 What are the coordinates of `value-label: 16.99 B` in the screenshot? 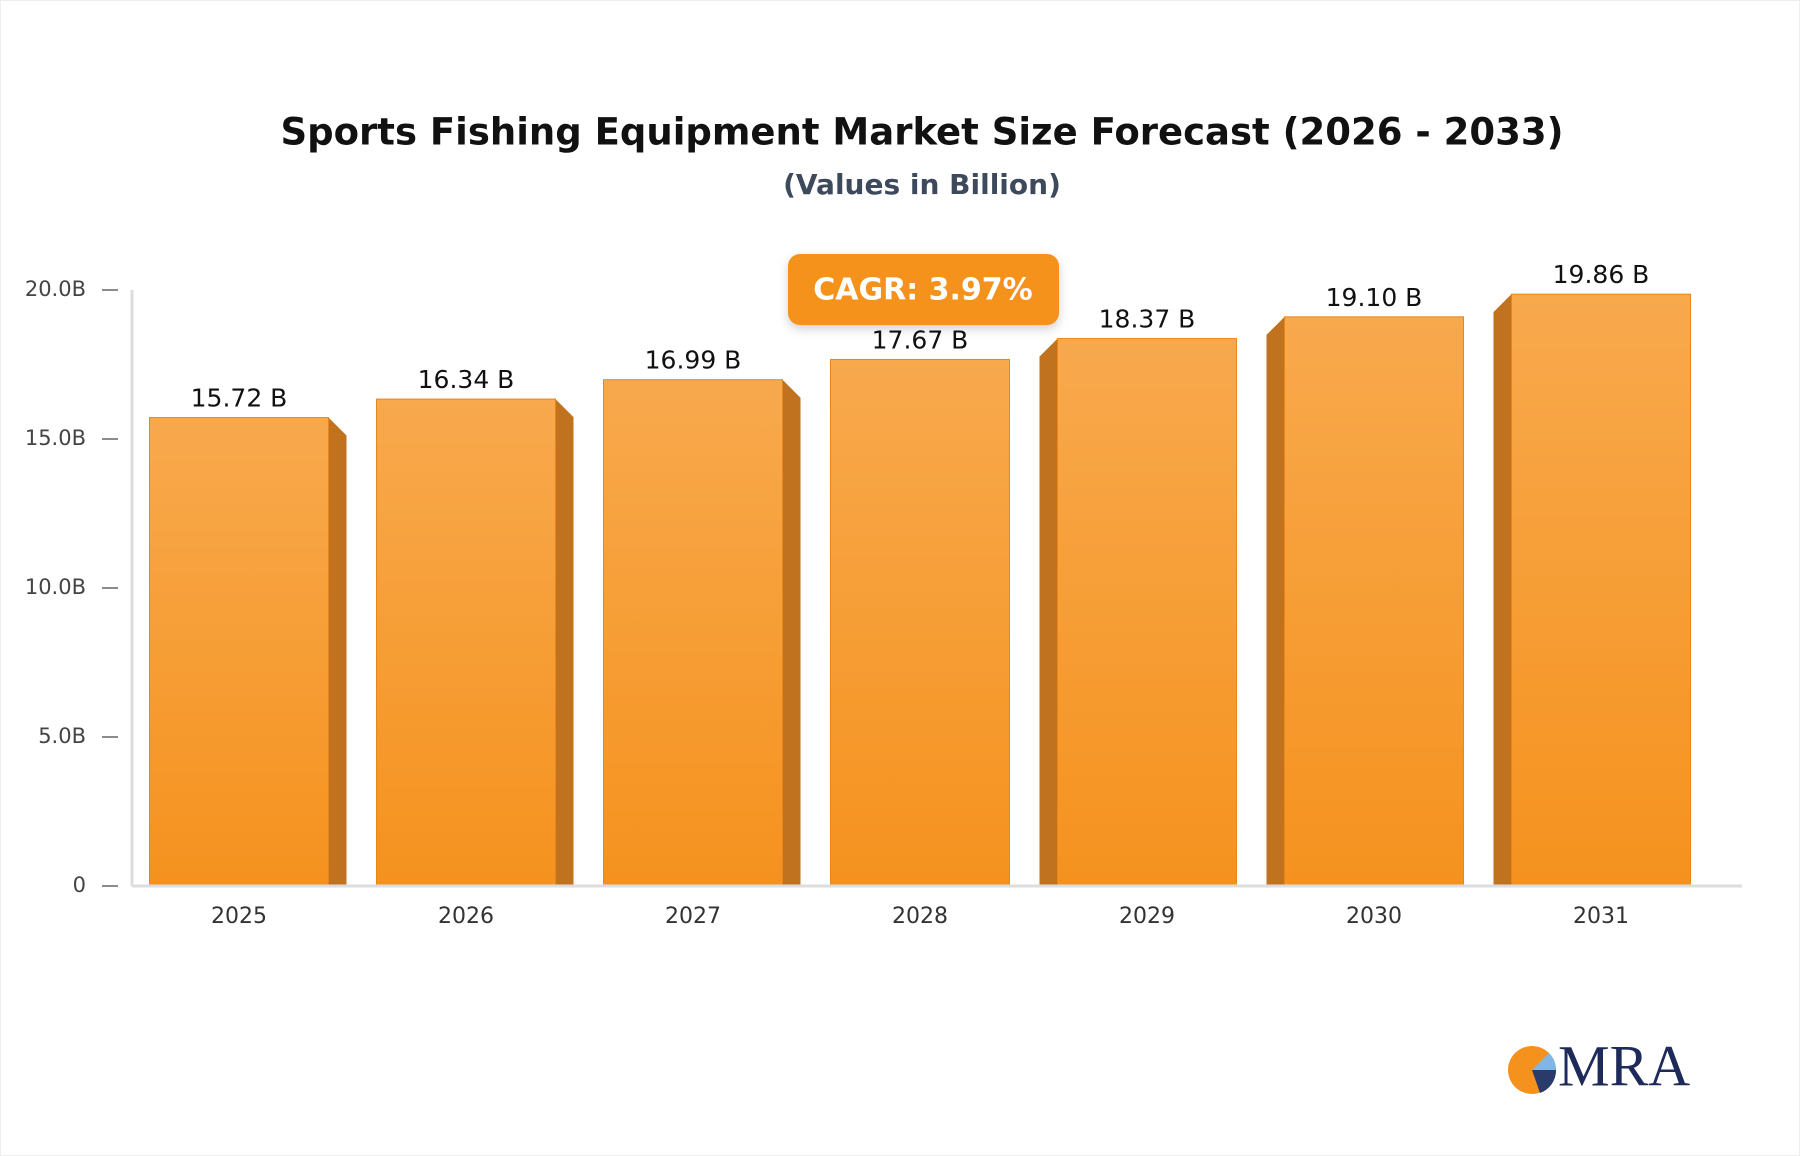 It's located at (693, 360).